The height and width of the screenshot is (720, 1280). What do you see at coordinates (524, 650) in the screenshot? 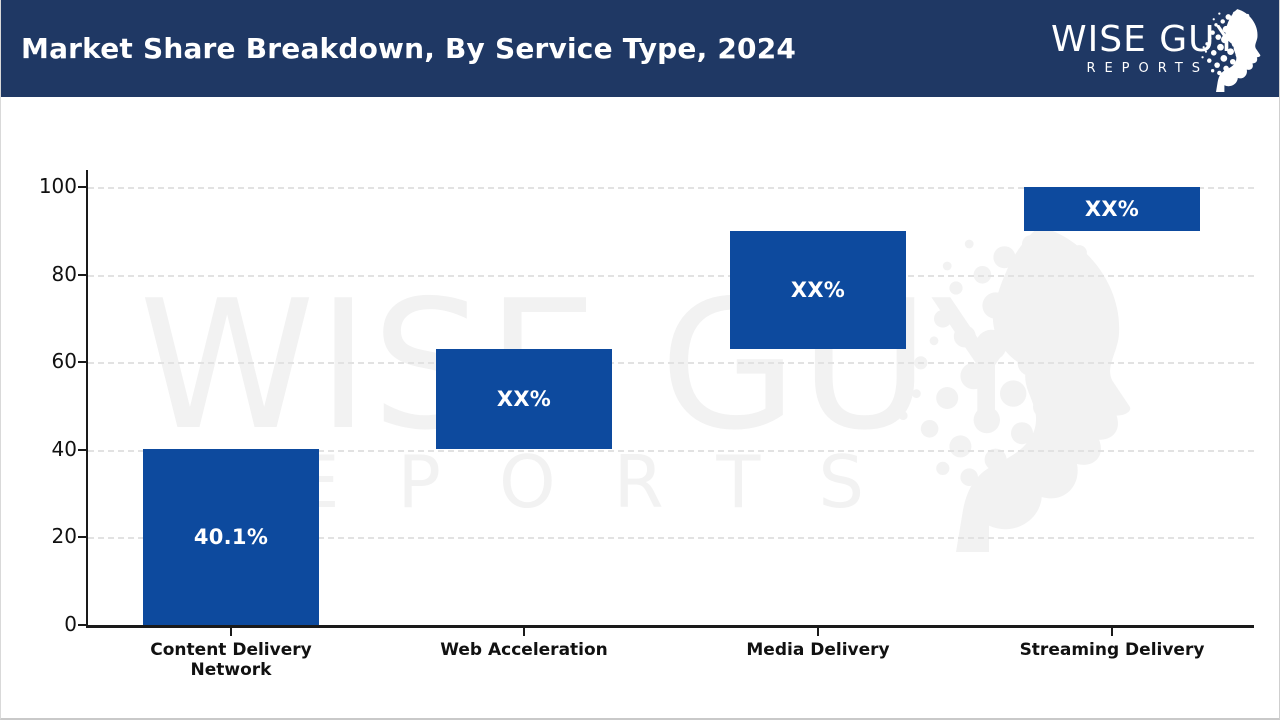
I see `category-label: Web Acceleration` at bounding box center [524, 650].